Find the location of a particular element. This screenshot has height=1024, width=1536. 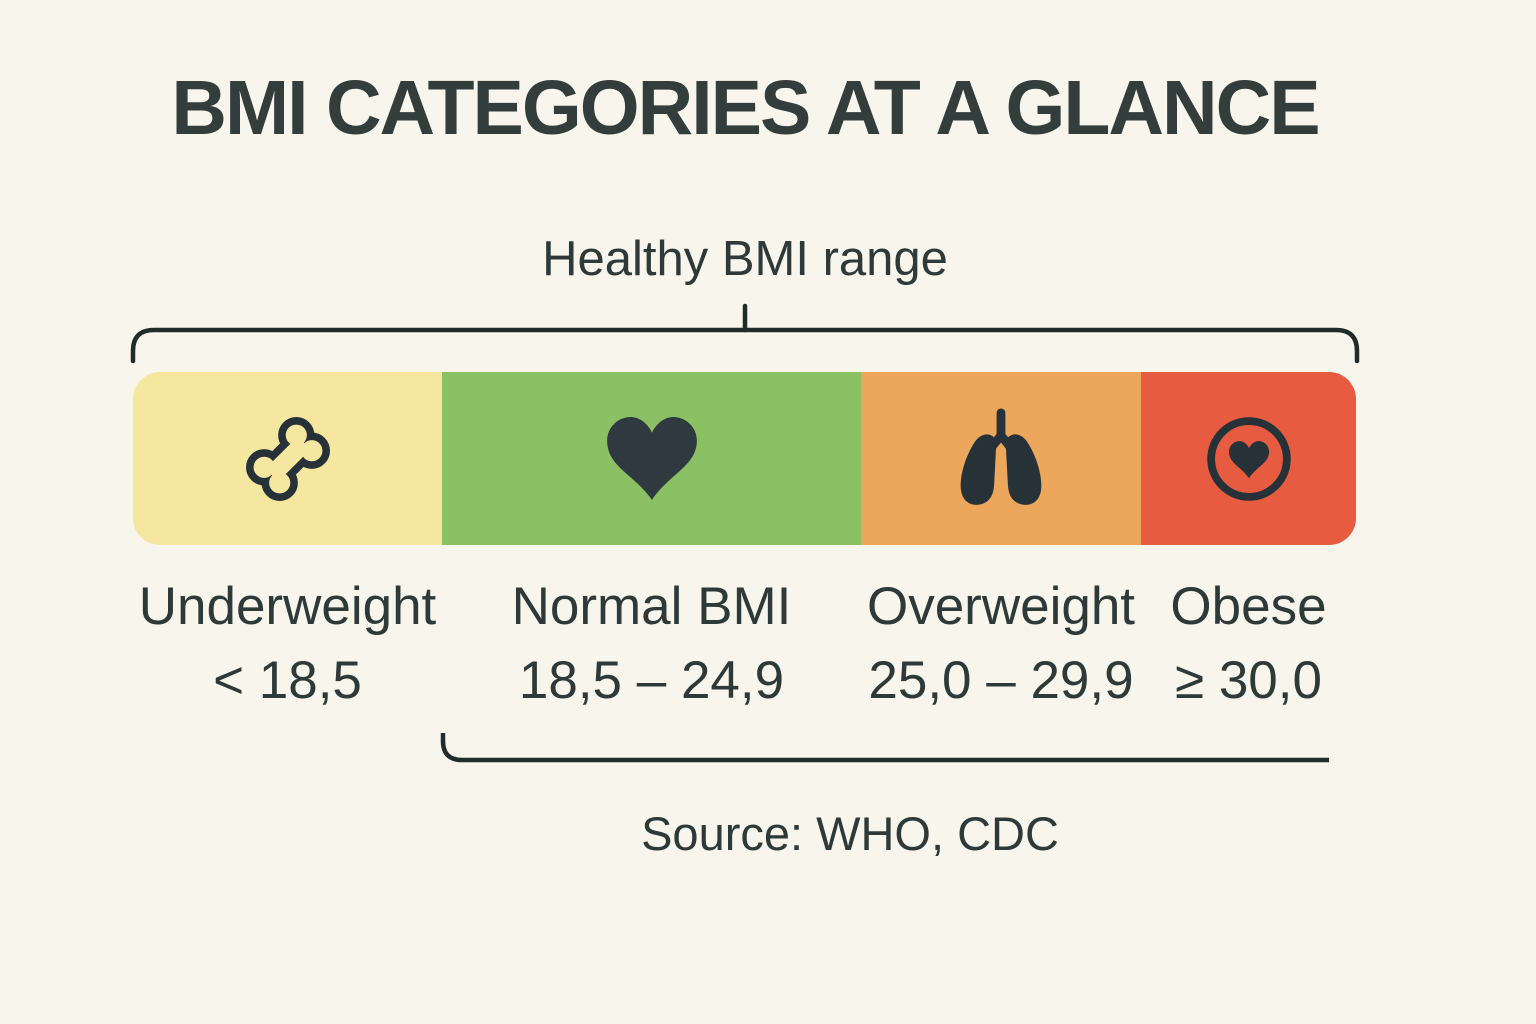

heart-icon is located at coordinates (651, 458).